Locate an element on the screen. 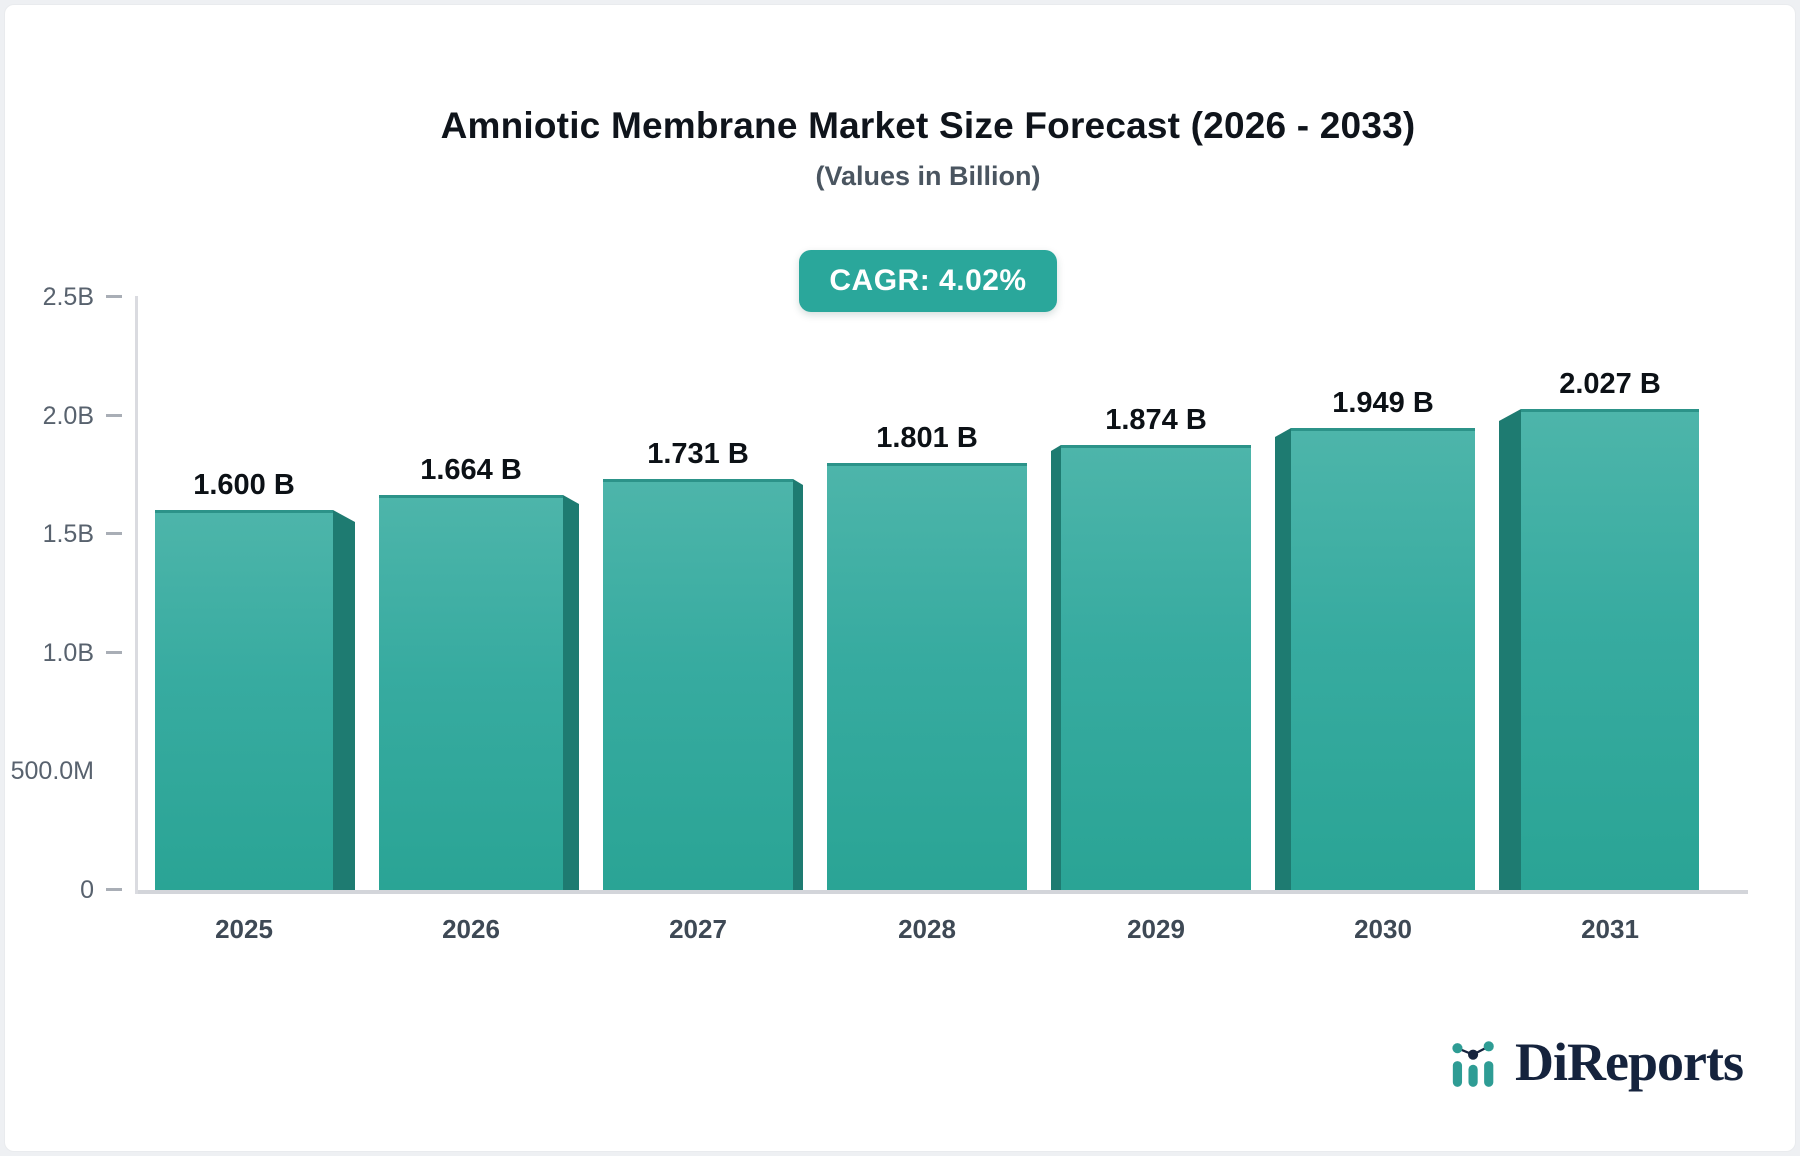 The height and width of the screenshot is (1156, 1800). bar-face: 1.600 B 2025 is located at coordinates (244, 706).